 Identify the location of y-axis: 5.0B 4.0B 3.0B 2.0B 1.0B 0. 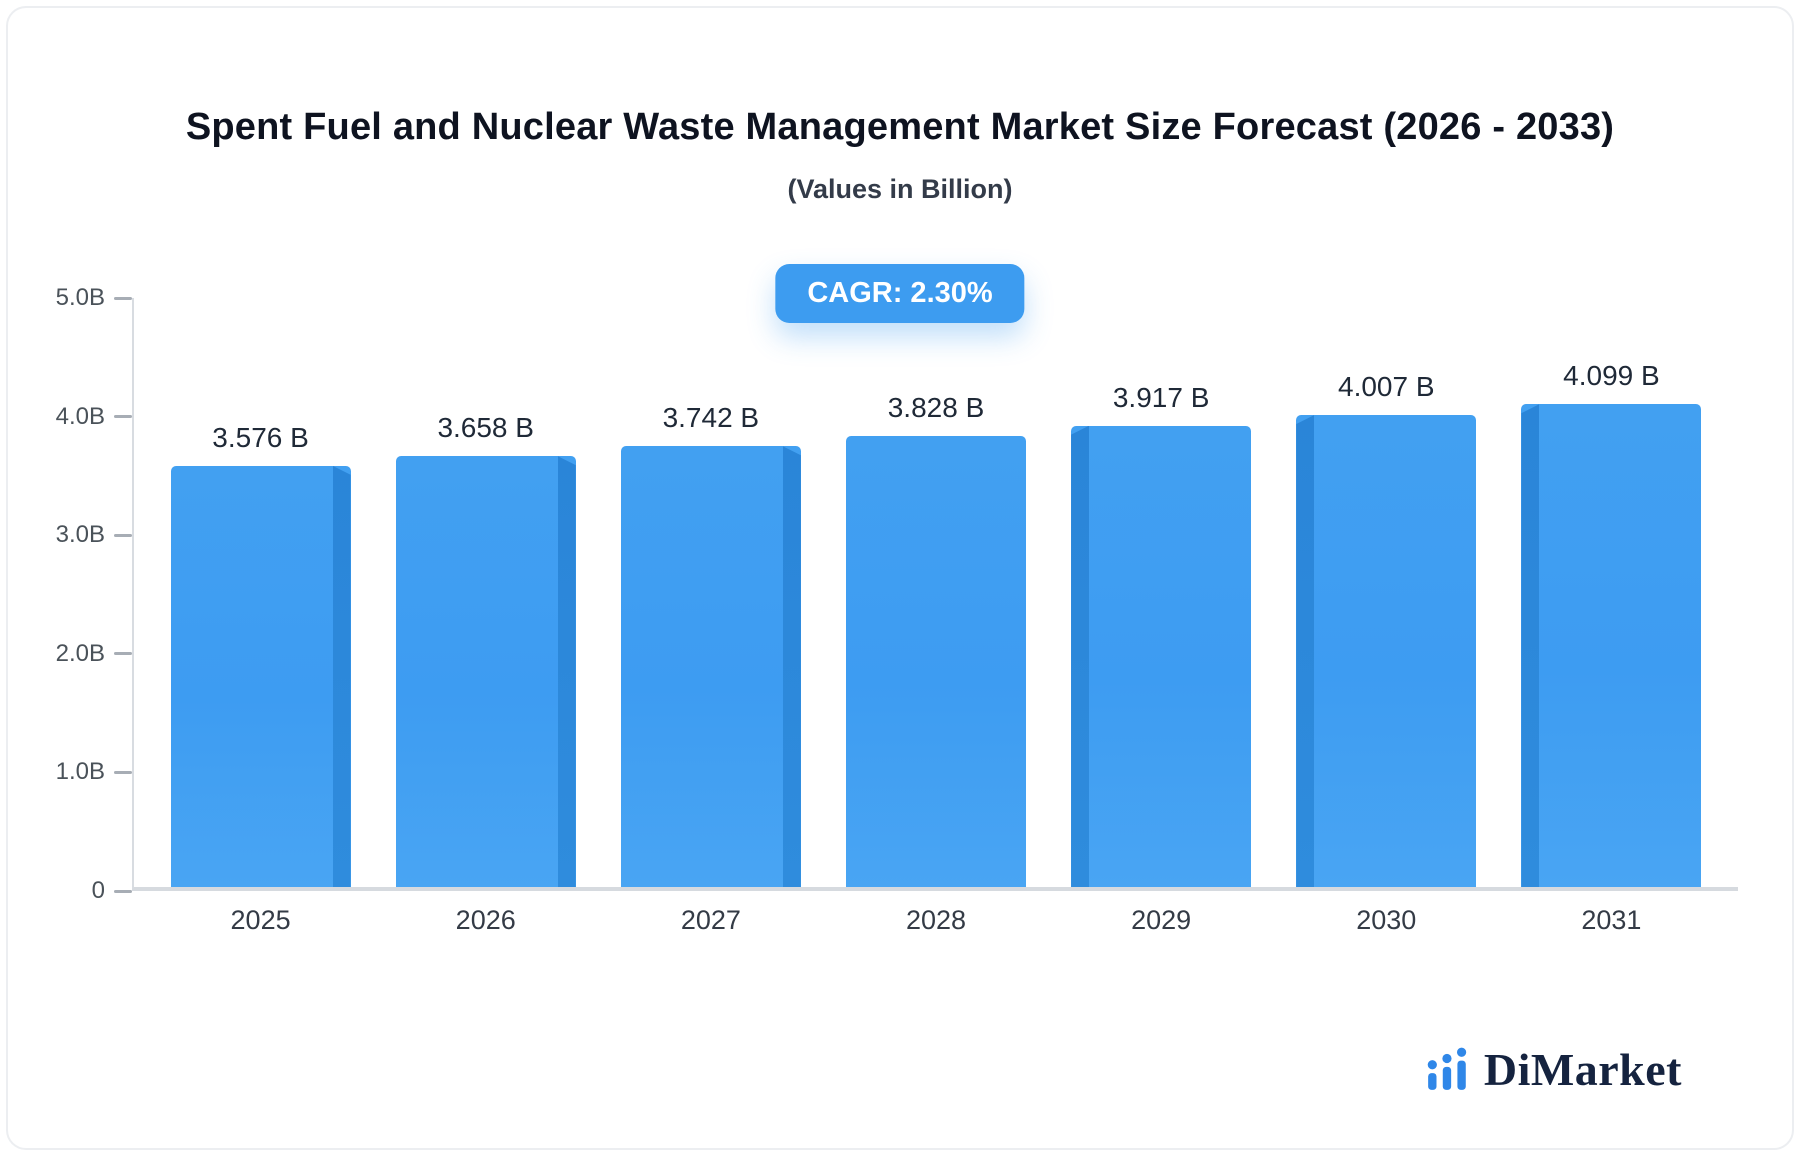
(70, 594).